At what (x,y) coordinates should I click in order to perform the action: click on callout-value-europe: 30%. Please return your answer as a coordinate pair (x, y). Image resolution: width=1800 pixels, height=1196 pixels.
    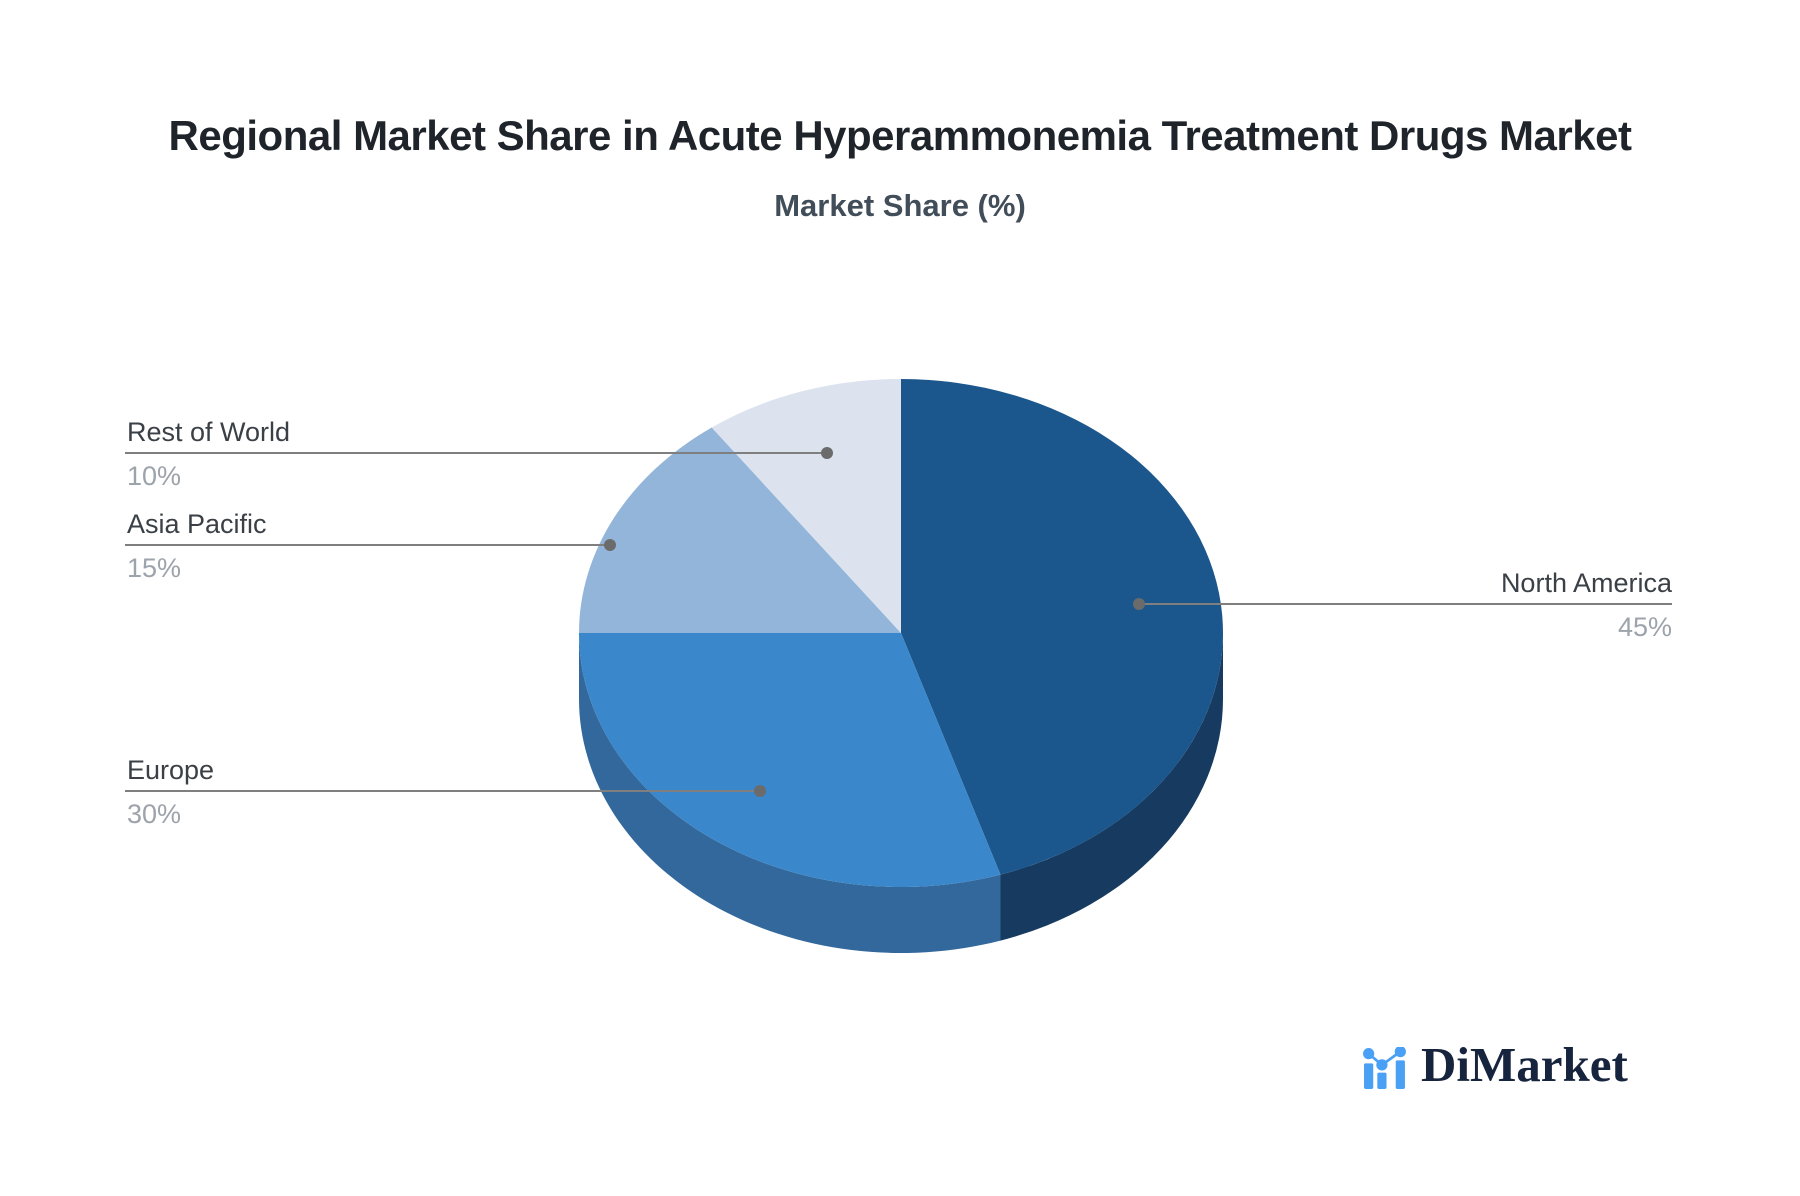
    Looking at the image, I should click on (154, 814).